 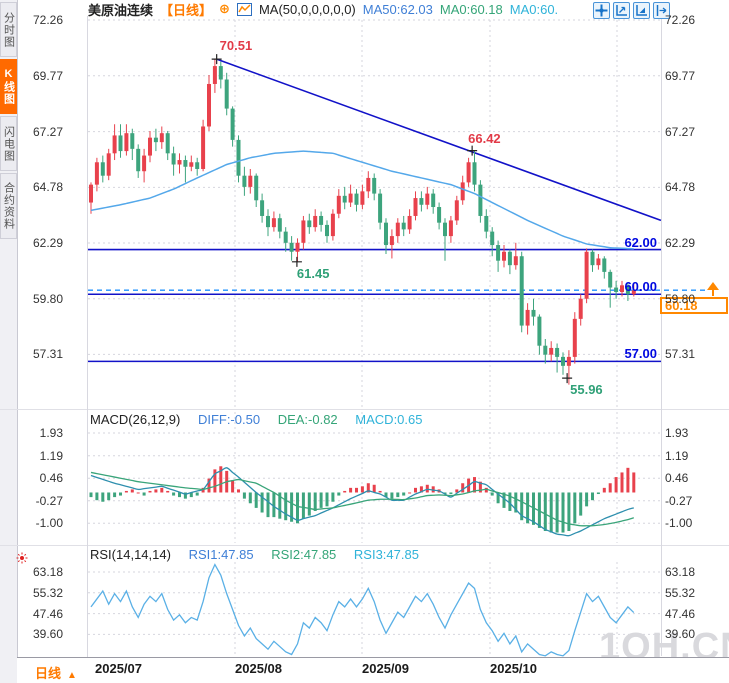 I want to click on axis-fit-icon, so click(x=621, y=10).